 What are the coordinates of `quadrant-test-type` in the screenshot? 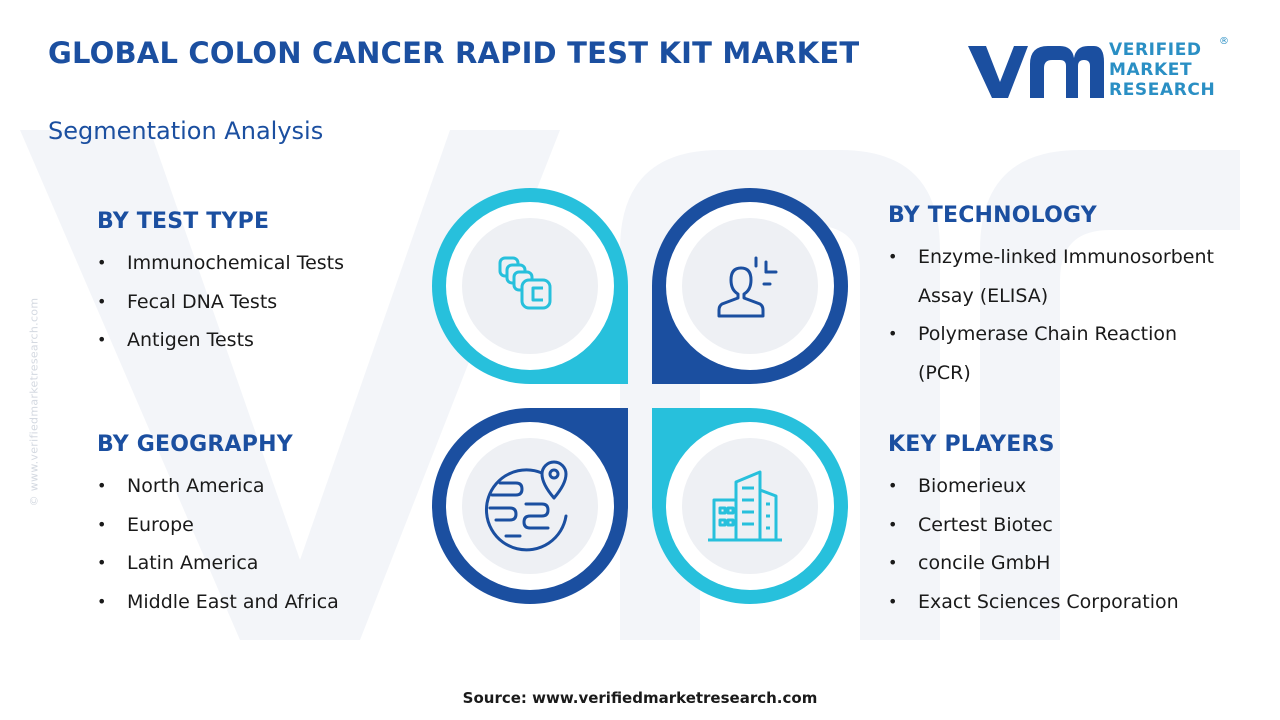 It's located at (530, 286).